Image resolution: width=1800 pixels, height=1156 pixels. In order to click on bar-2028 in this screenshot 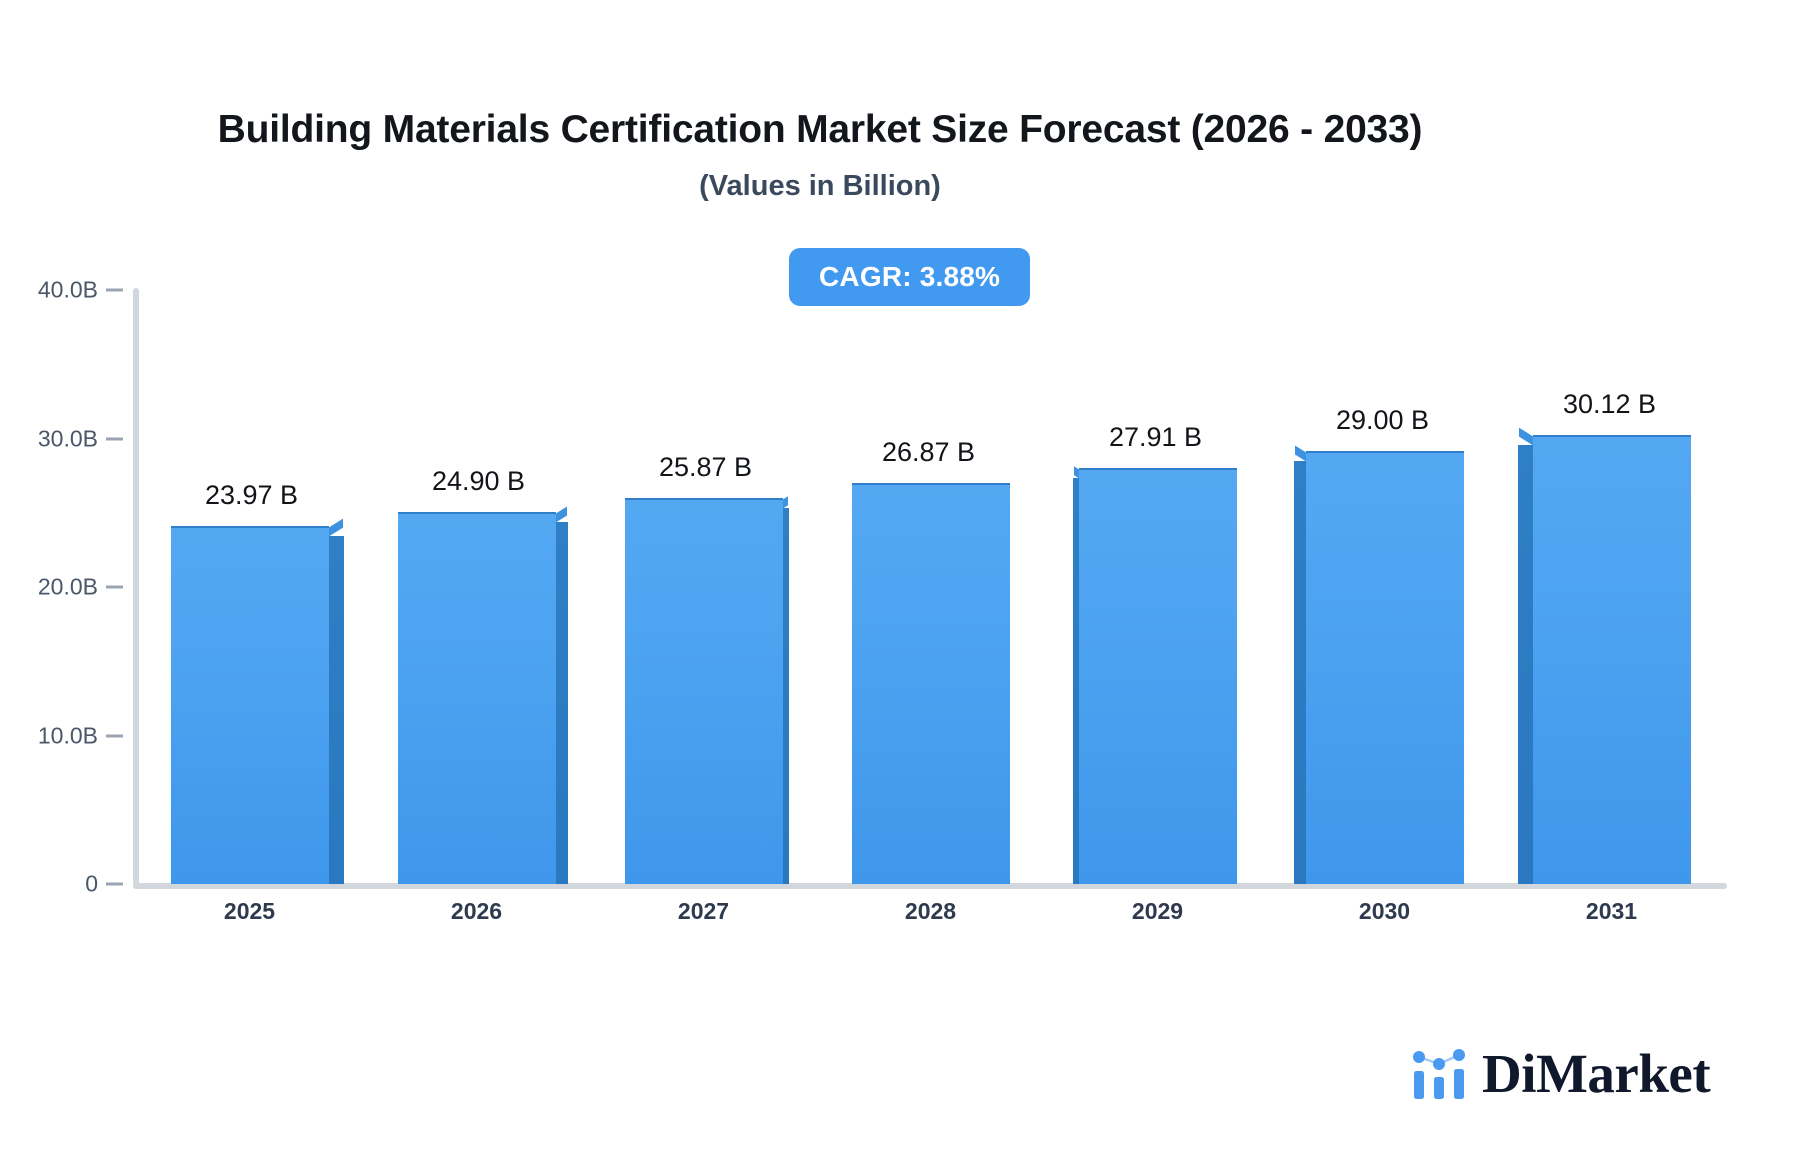, I will do `click(930, 683)`.